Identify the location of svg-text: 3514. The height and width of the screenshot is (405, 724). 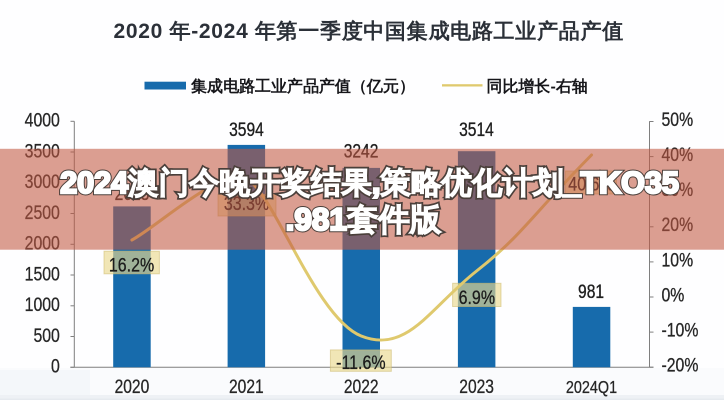
(476, 129).